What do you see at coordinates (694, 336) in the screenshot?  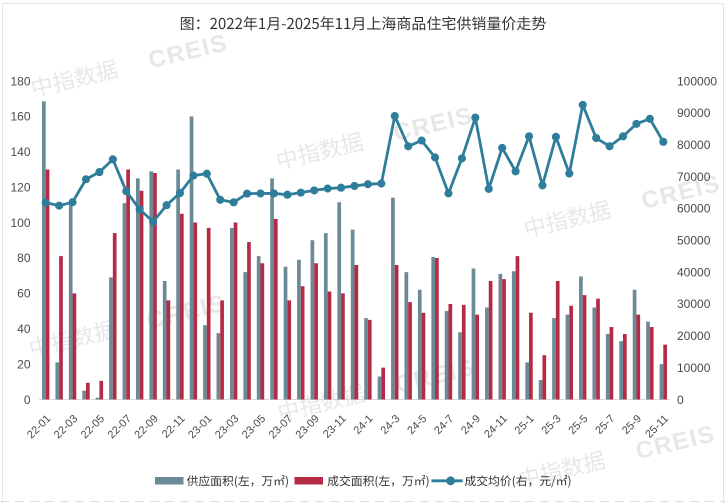 I see `svg-text: 20000` at bounding box center [694, 336].